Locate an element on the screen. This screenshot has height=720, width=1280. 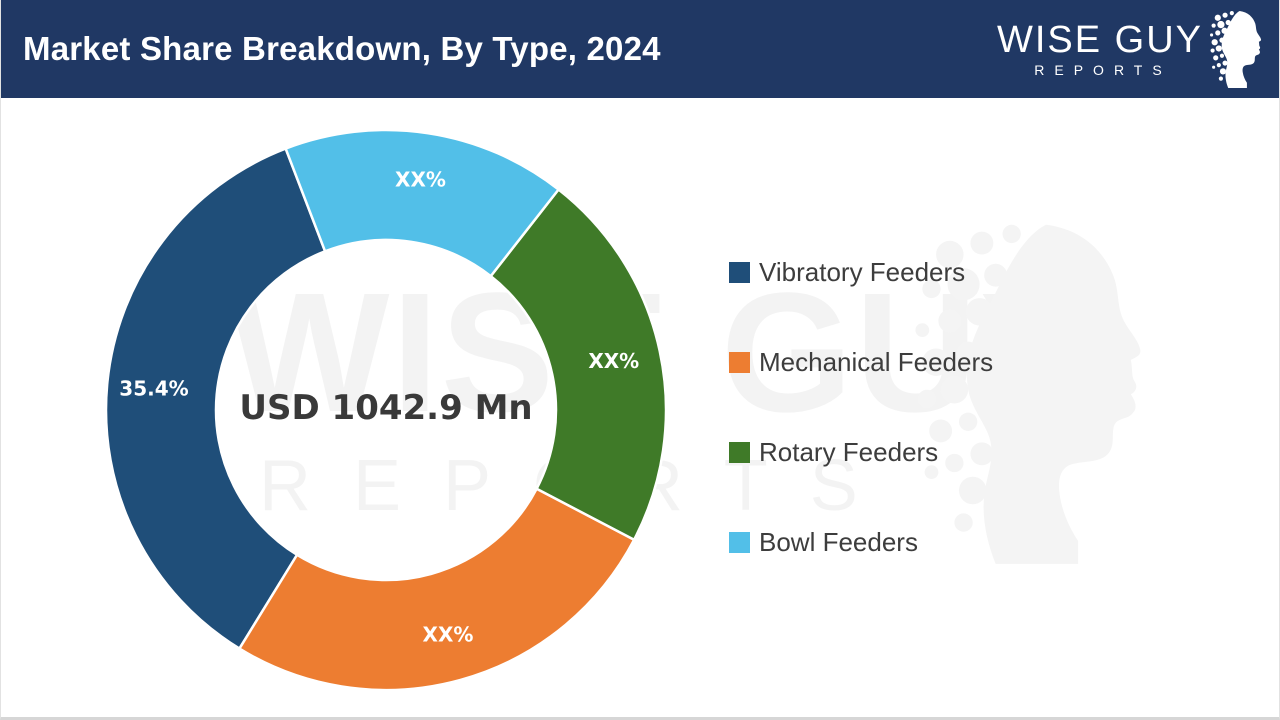
logo-text: WISE GUY REPORTS is located at coordinates (1100, 49).